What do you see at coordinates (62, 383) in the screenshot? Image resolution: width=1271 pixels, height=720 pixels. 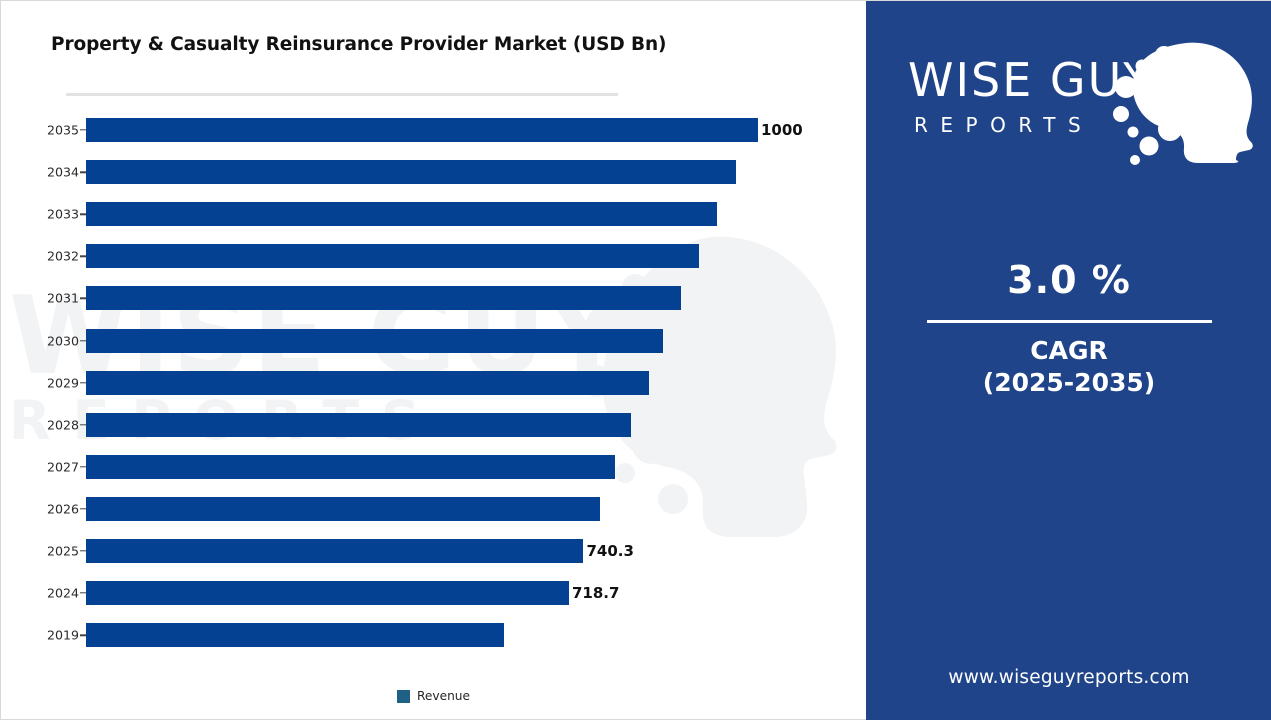 I see `y-axis-tick-label: 2029` at bounding box center [62, 383].